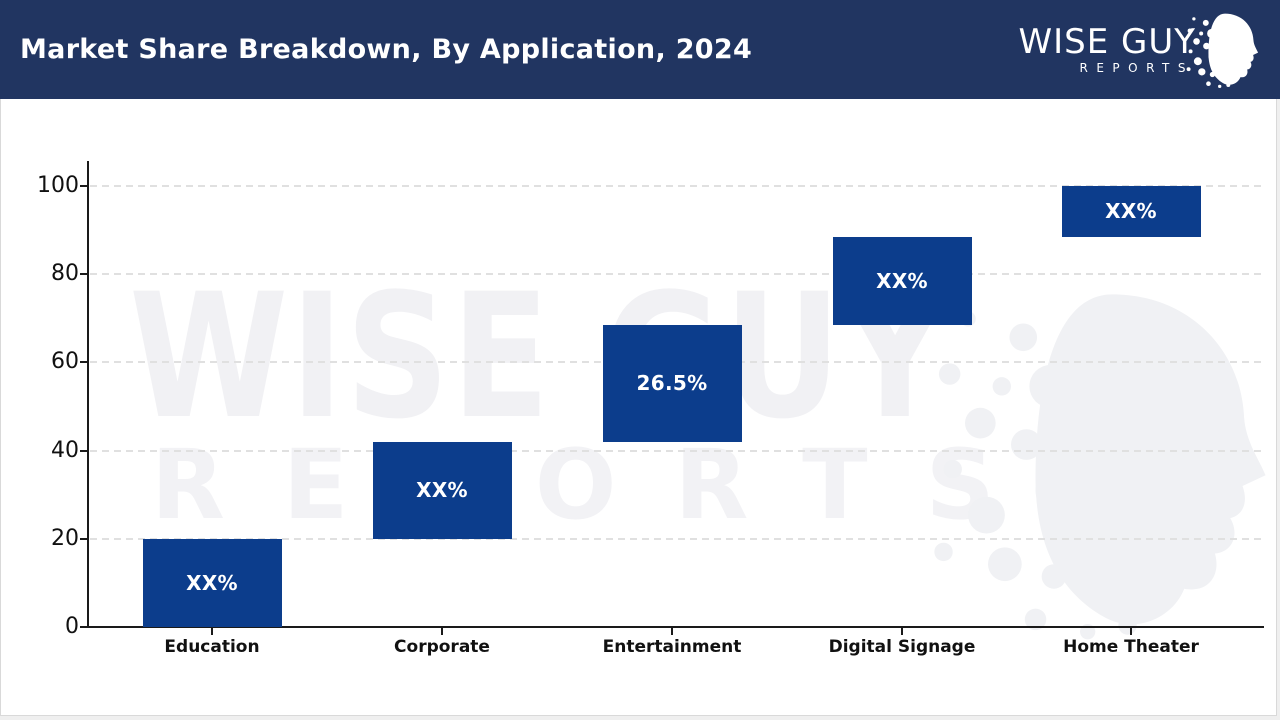 Image resolution: width=1280 pixels, height=720 pixels. I want to click on y-tick-label-40: 40, so click(65, 450).